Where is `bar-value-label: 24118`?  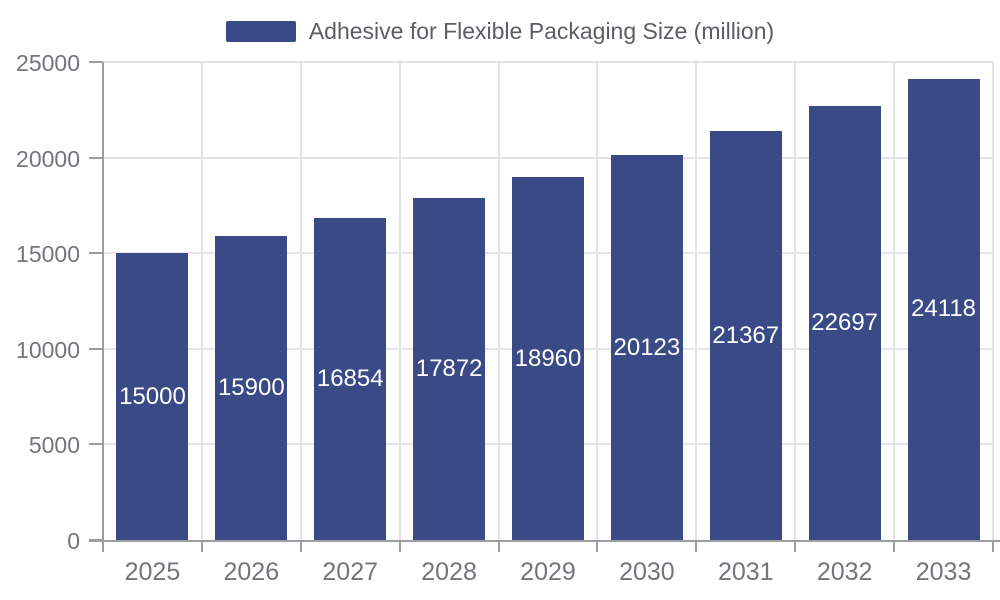 bar-value-label: 24118 is located at coordinates (944, 309).